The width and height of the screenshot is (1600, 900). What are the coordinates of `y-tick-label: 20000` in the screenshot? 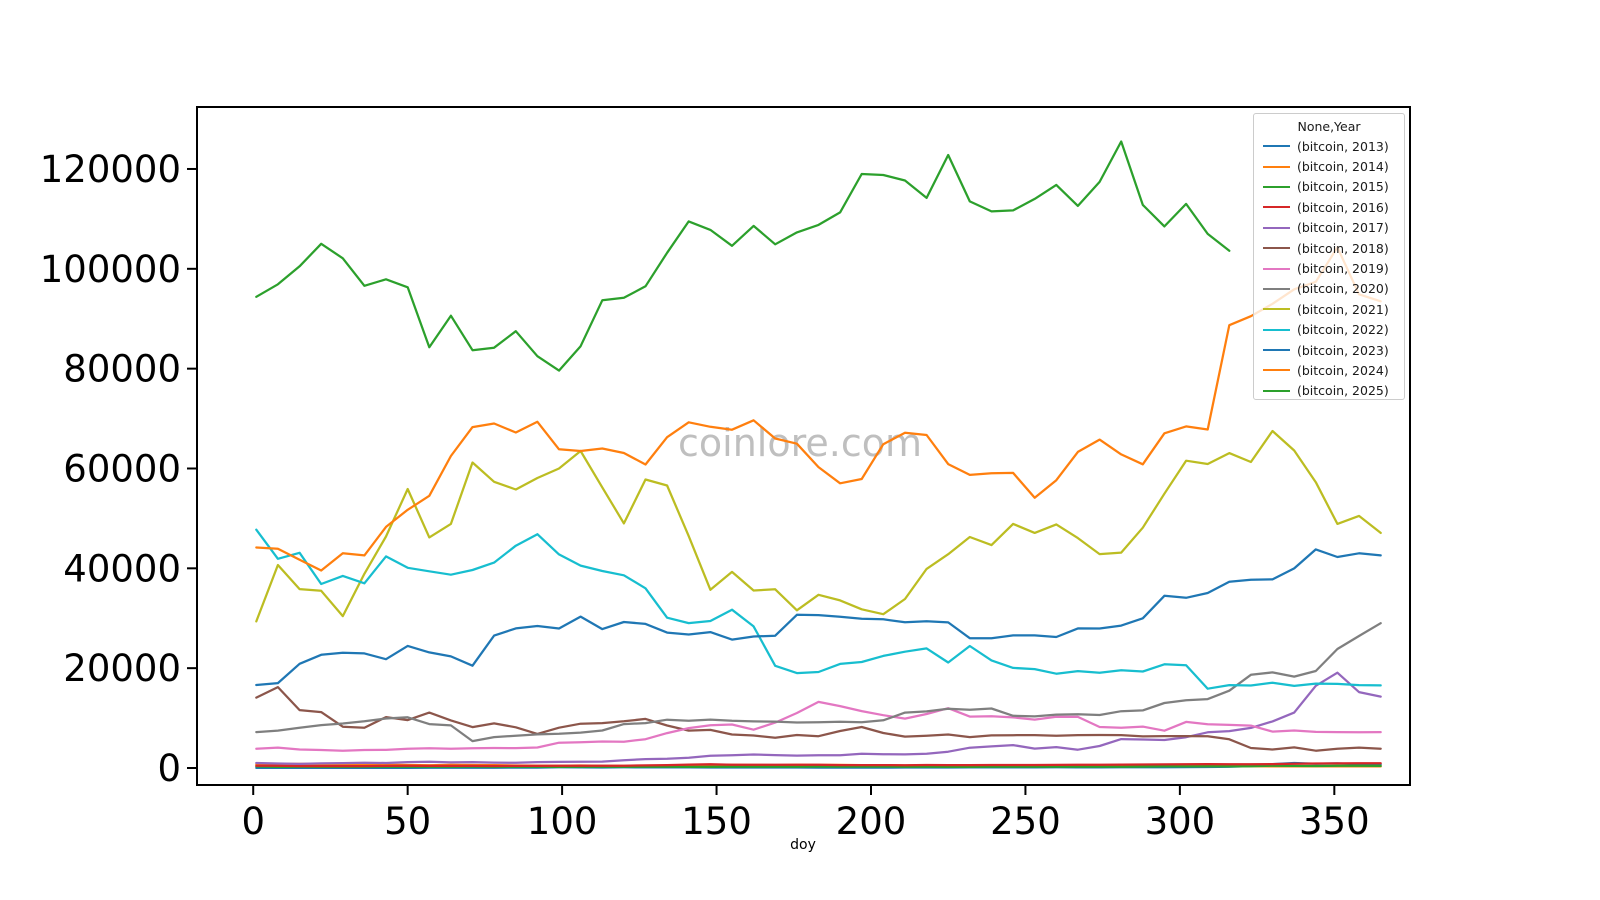 It's located at (122, 668).